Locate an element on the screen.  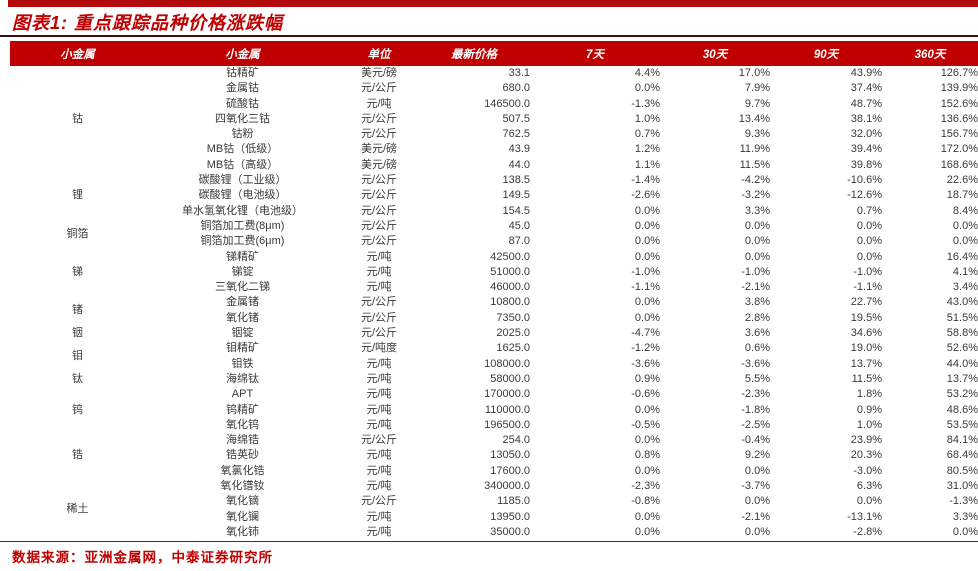
table-row: 锑锑精矿 元/吨 42500.0 0.0% 0.0% 0.0% 16.4% is located at coordinates (494, 264).